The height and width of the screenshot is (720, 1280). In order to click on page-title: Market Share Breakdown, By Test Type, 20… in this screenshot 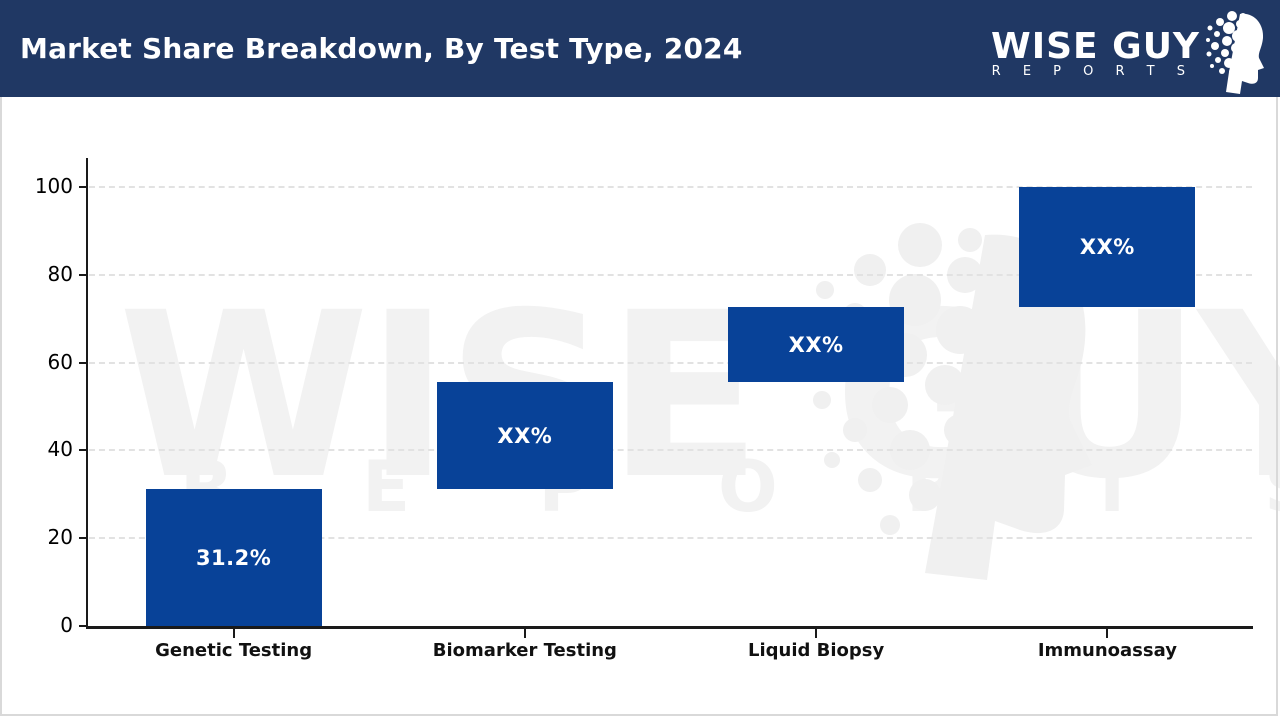, I will do `click(381, 48)`.